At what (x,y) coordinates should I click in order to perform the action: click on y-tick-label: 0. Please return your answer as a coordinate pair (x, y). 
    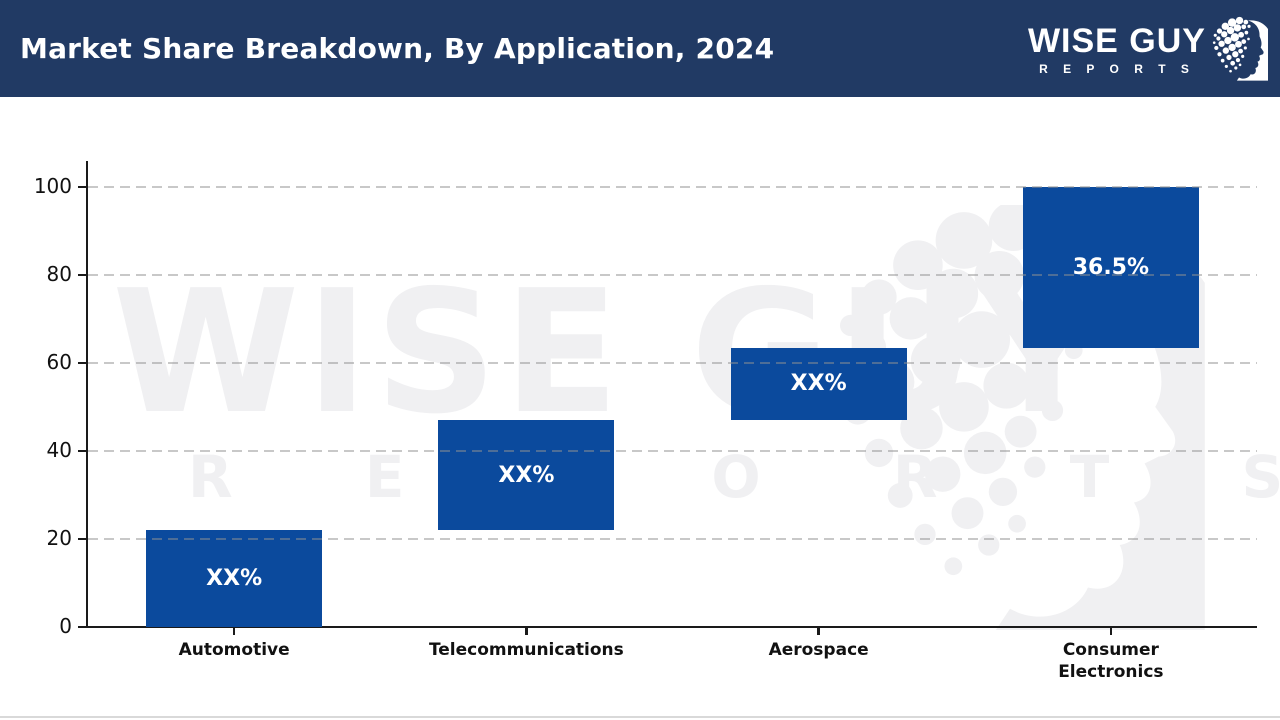
    Looking at the image, I should click on (65, 626).